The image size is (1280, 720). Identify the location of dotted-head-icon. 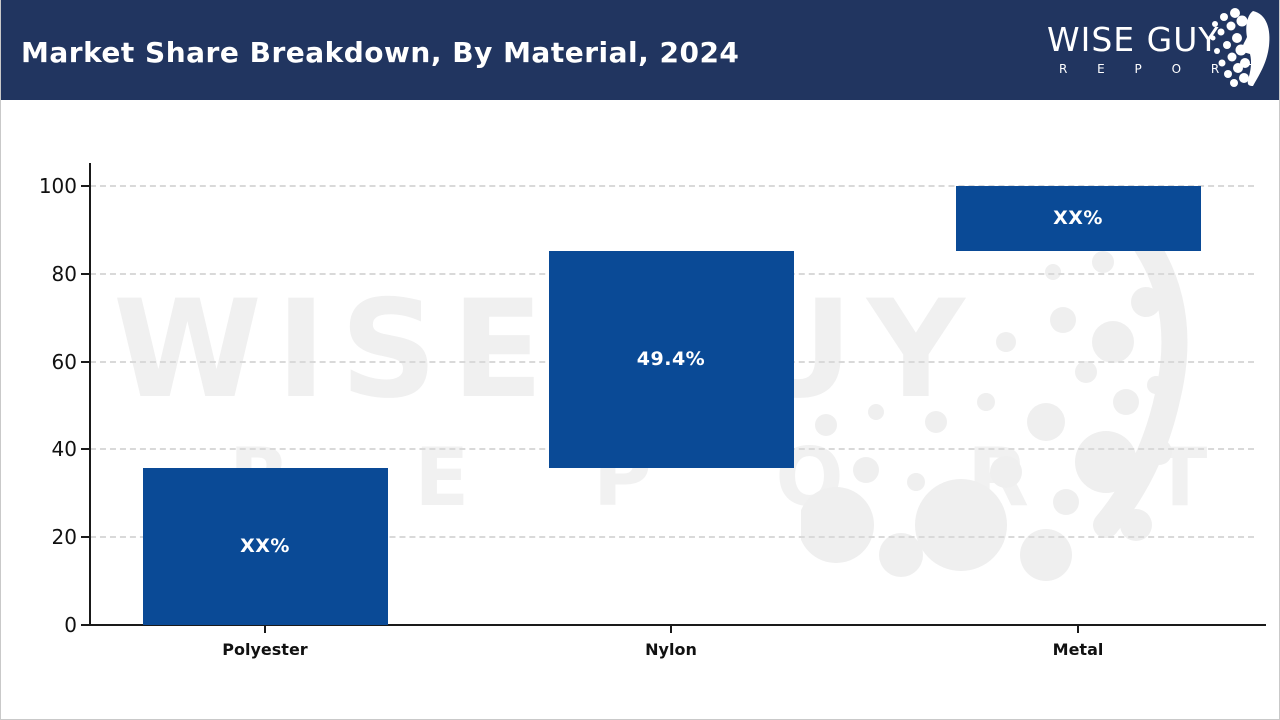
(1240, 47).